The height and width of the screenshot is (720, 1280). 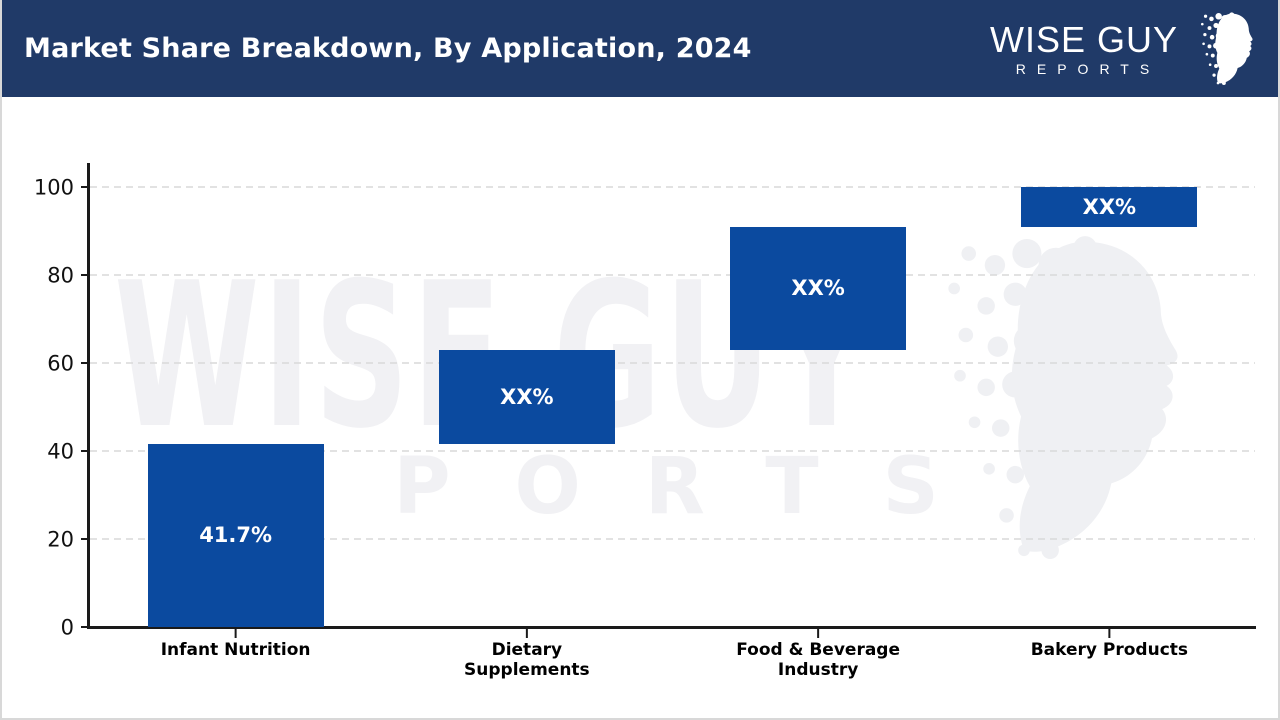 I want to click on brand-logo: WISE GUY REPORTS, so click(x=1122, y=49).